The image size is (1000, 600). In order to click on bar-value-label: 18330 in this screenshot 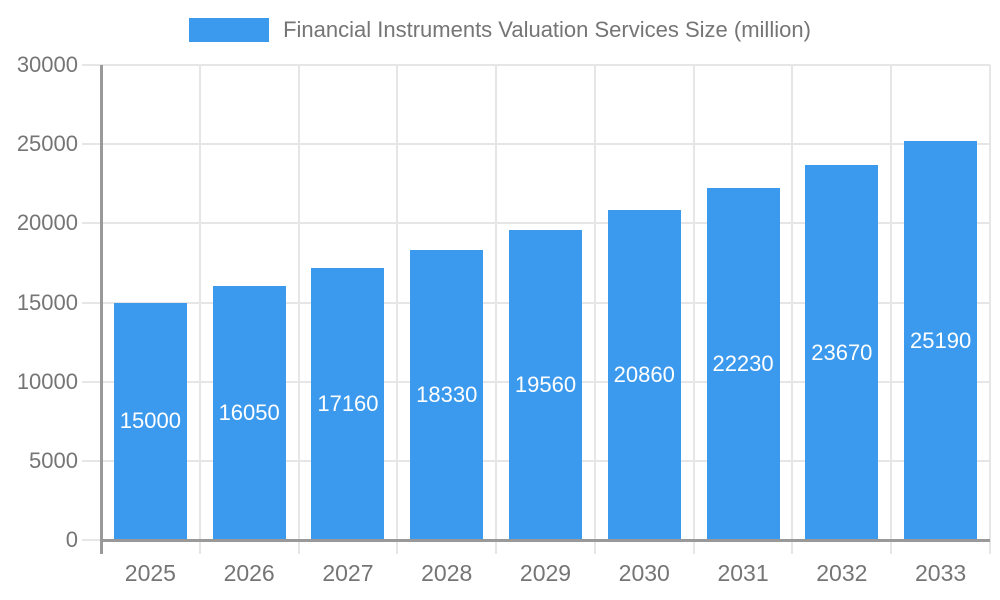, I will do `click(447, 394)`.